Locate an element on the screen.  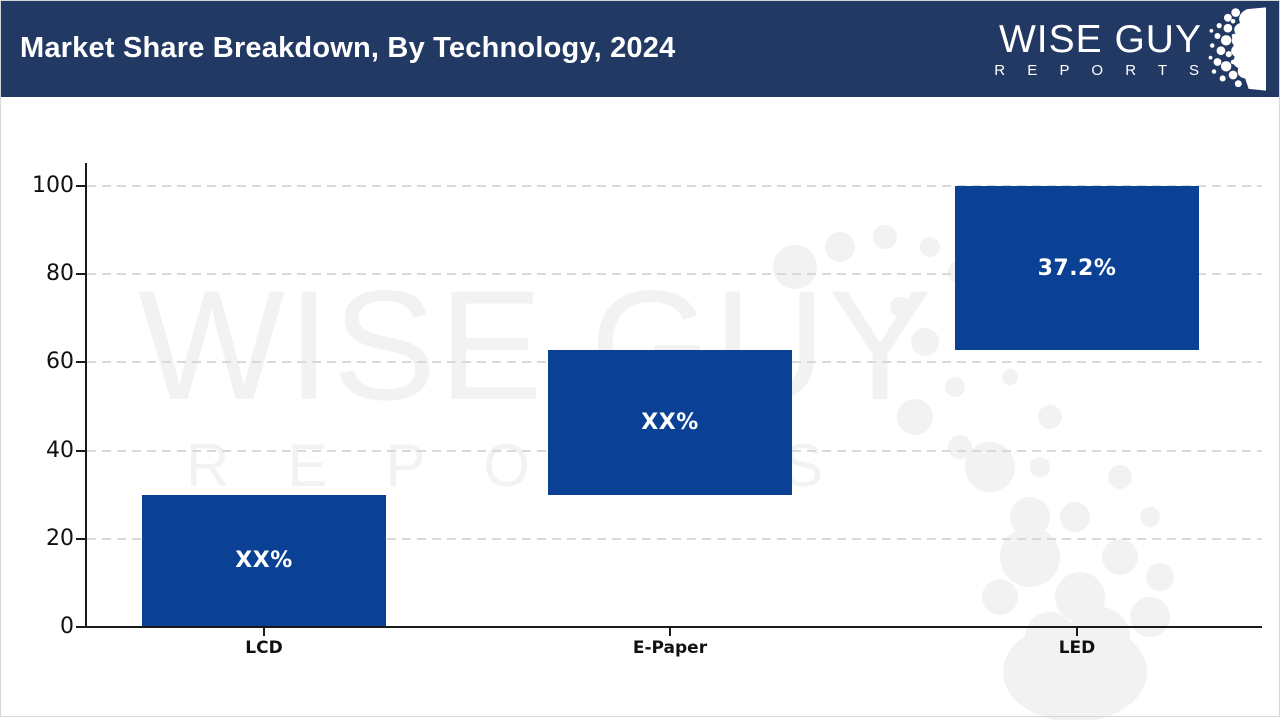
y-tick-label-80: 80 is located at coordinates (60, 274).